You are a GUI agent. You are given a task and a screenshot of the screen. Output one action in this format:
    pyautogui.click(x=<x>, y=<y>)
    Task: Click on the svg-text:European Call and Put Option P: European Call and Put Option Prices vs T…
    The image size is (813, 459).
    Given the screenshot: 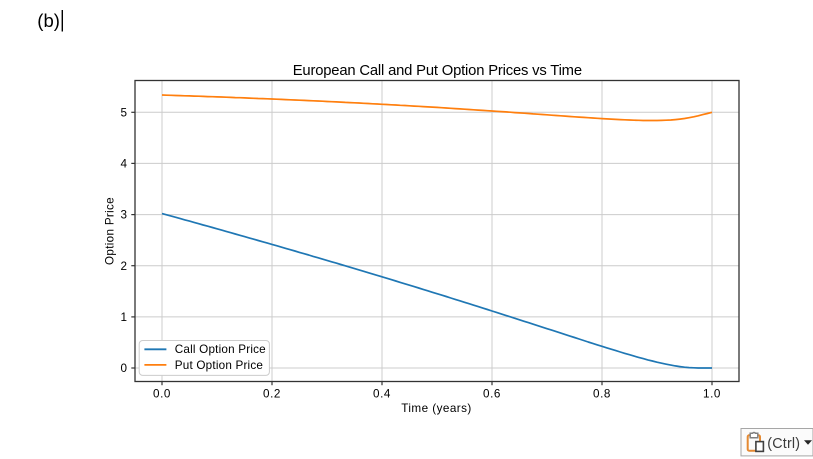 What is the action you would take?
    pyautogui.click(x=437, y=71)
    